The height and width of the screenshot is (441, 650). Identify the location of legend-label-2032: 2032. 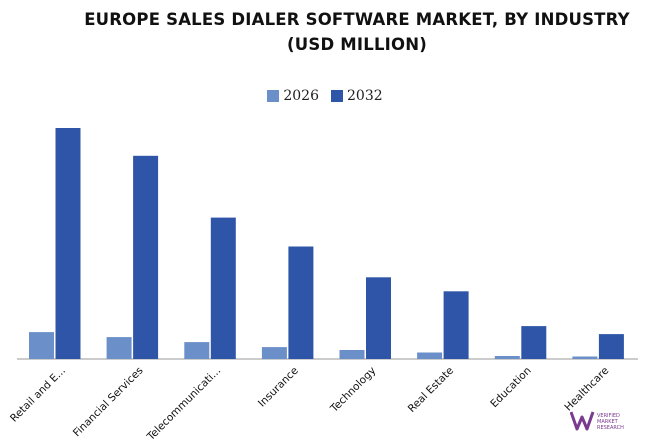
(365, 96).